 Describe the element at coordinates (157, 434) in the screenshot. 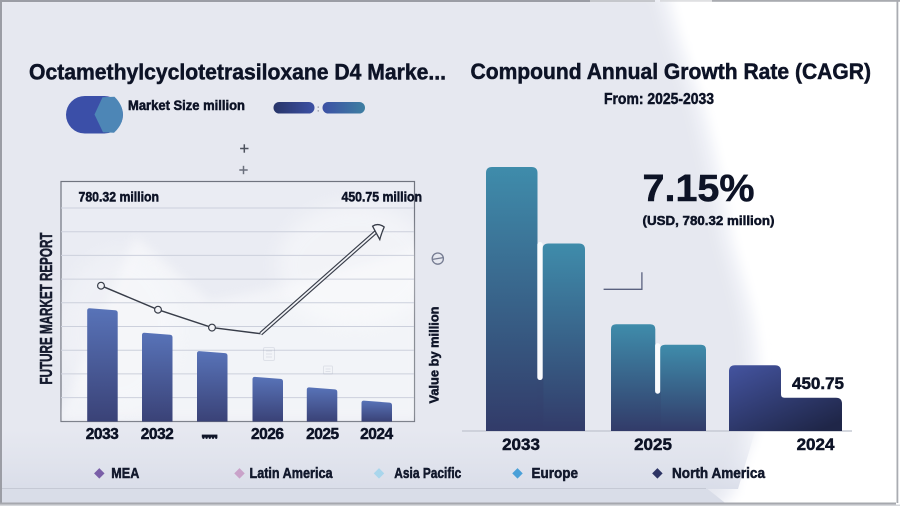

I see `svg-text: 2032` at that location.